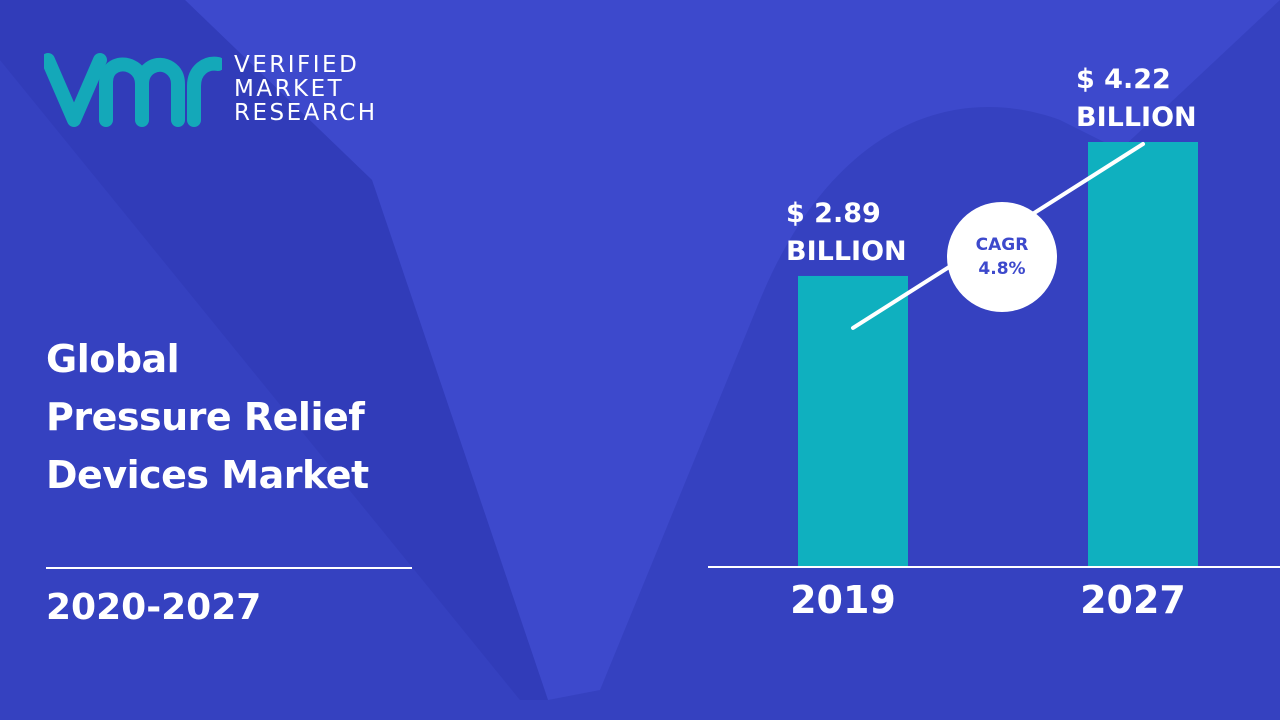 This screenshot has height=720, width=1280. I want to click on bar-2019, so click(853, 421).